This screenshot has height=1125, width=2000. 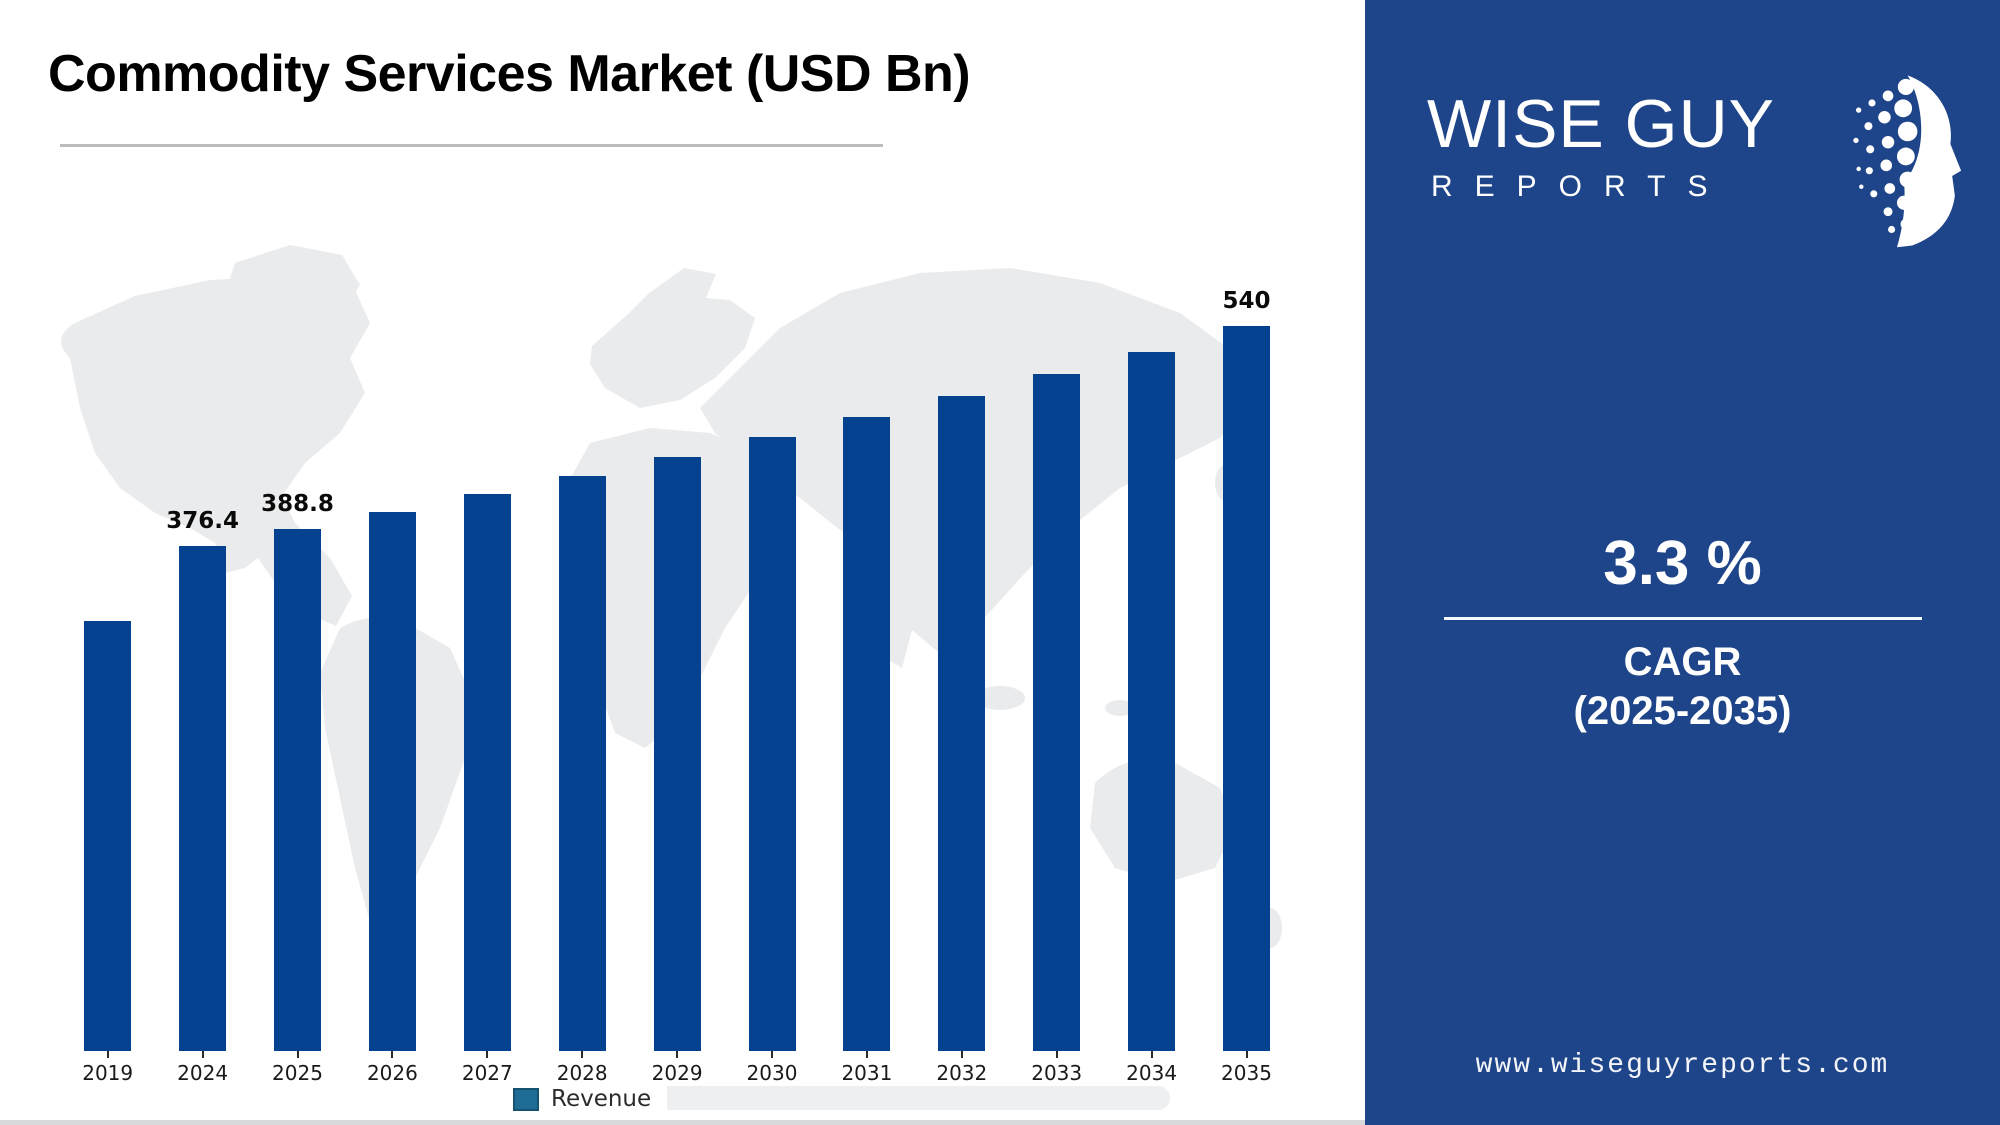 What do you see at coordinates (107, 1054) in the screenshot?
I see `x-axis-tick-2019` at bounding box center [107, 1054].